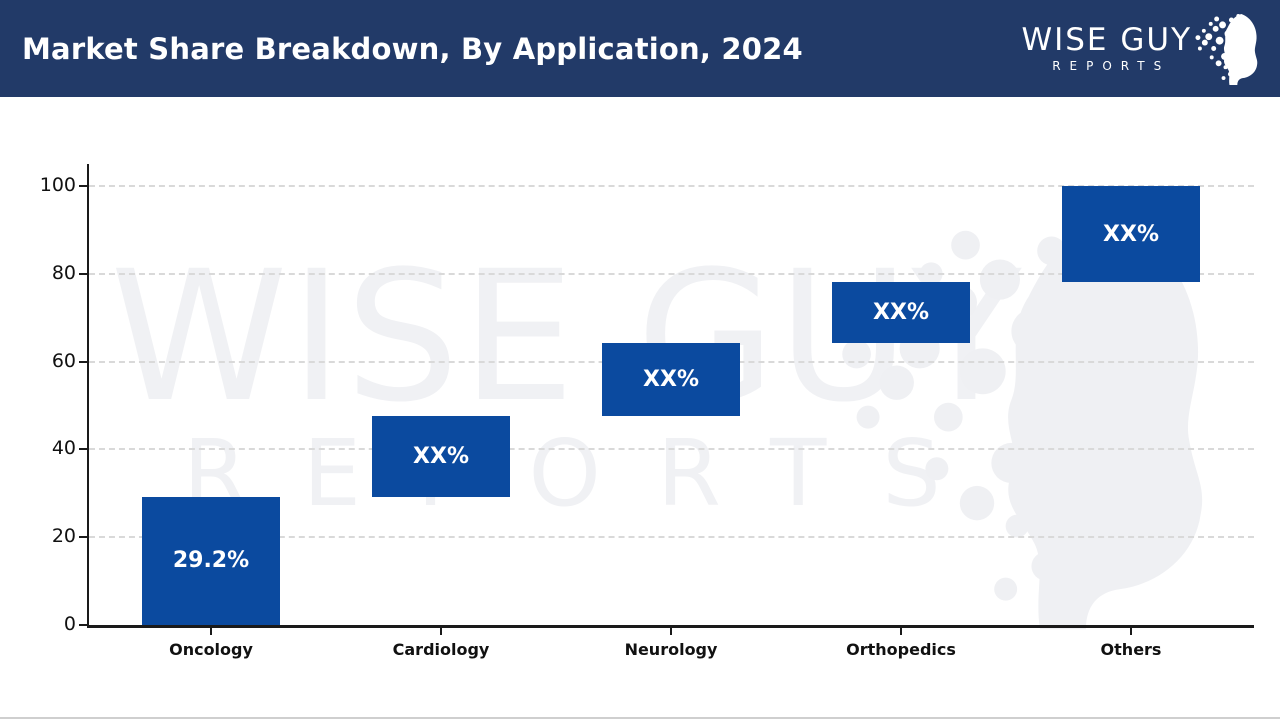  What do you see at coordinates (640, 718) in the screenshot?
I see `footer-divider` at bounding box center [640, 718].